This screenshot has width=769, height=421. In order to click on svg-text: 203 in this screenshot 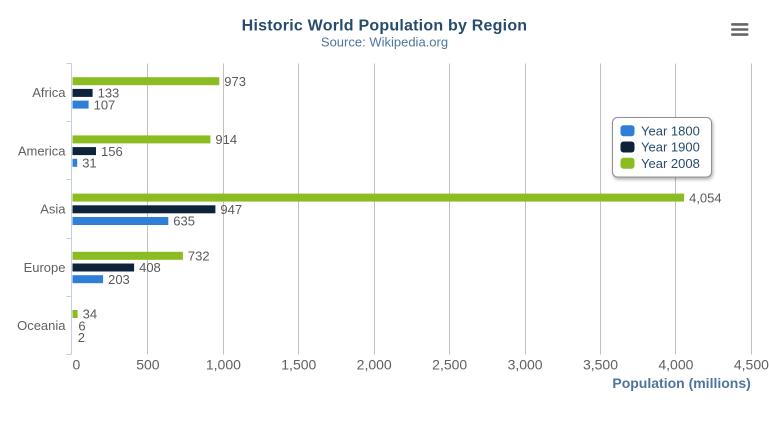, I will do `click(119, 279)`.